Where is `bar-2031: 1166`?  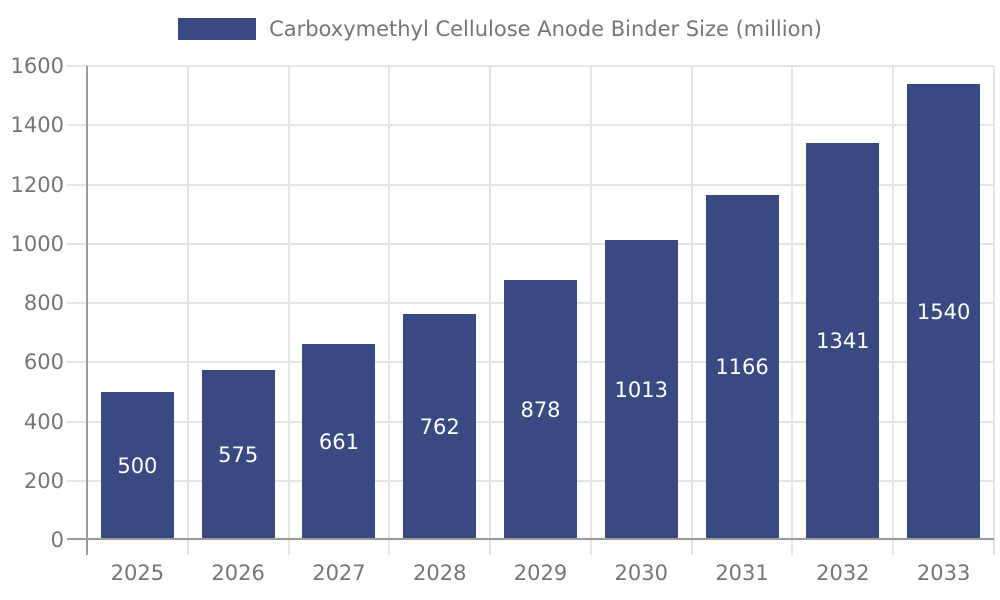 bar-2031: 1166 is located at coordinates (742, 367).